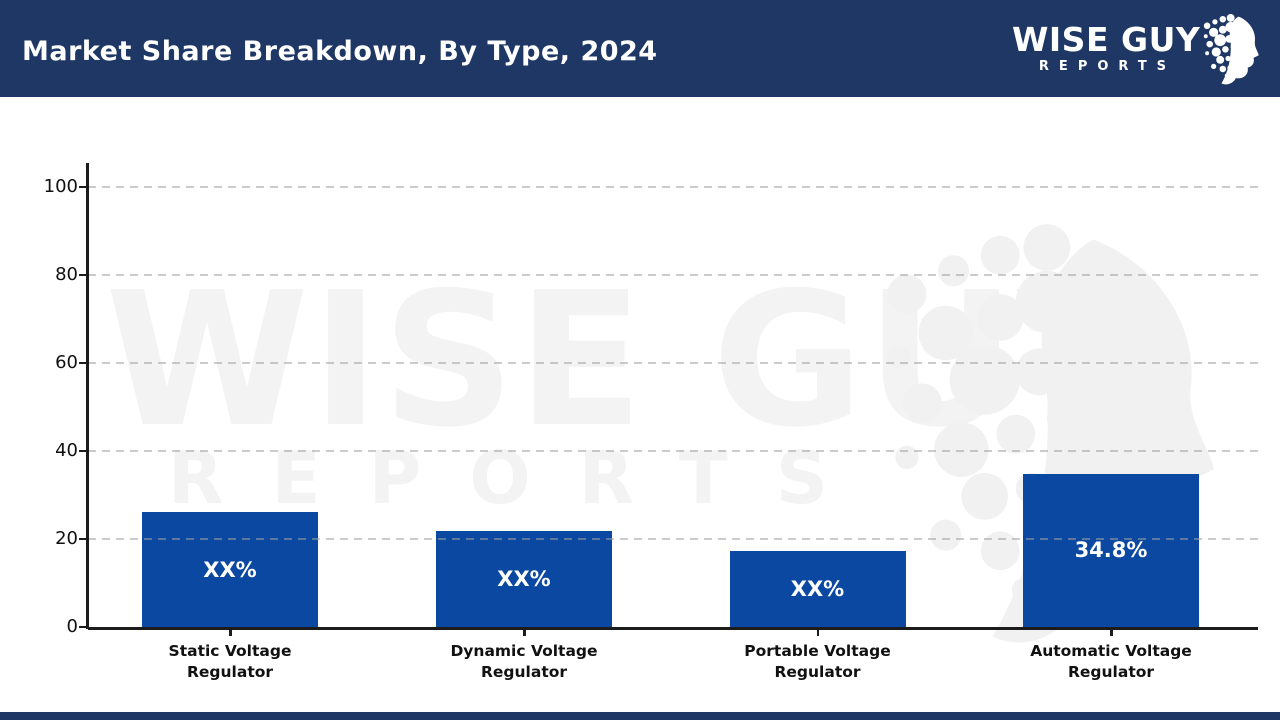 The image size is (1280, 720). Describe the element at coordinates (1231, 49) in the screenshot. I see `dotted-face-icon` at that location.